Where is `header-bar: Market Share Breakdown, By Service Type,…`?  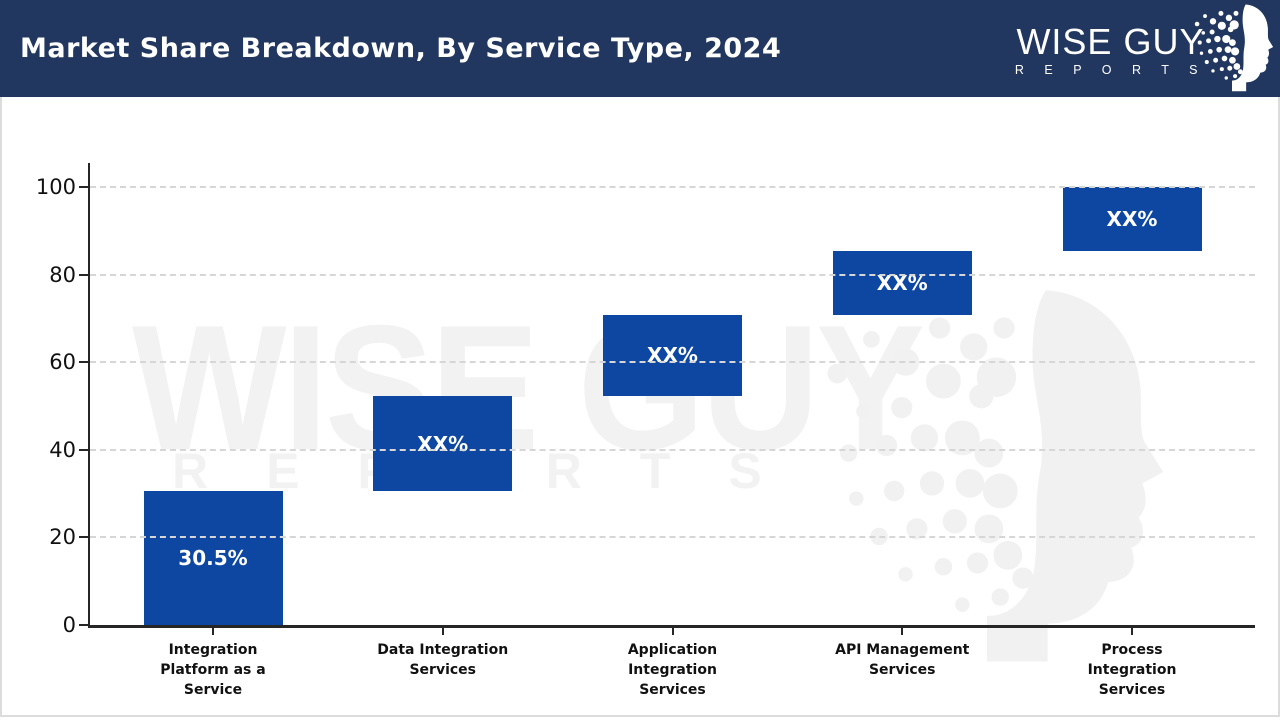 header-bar: Market Share Breakdown, By Service Type,… is located at coordinates (640, 48).